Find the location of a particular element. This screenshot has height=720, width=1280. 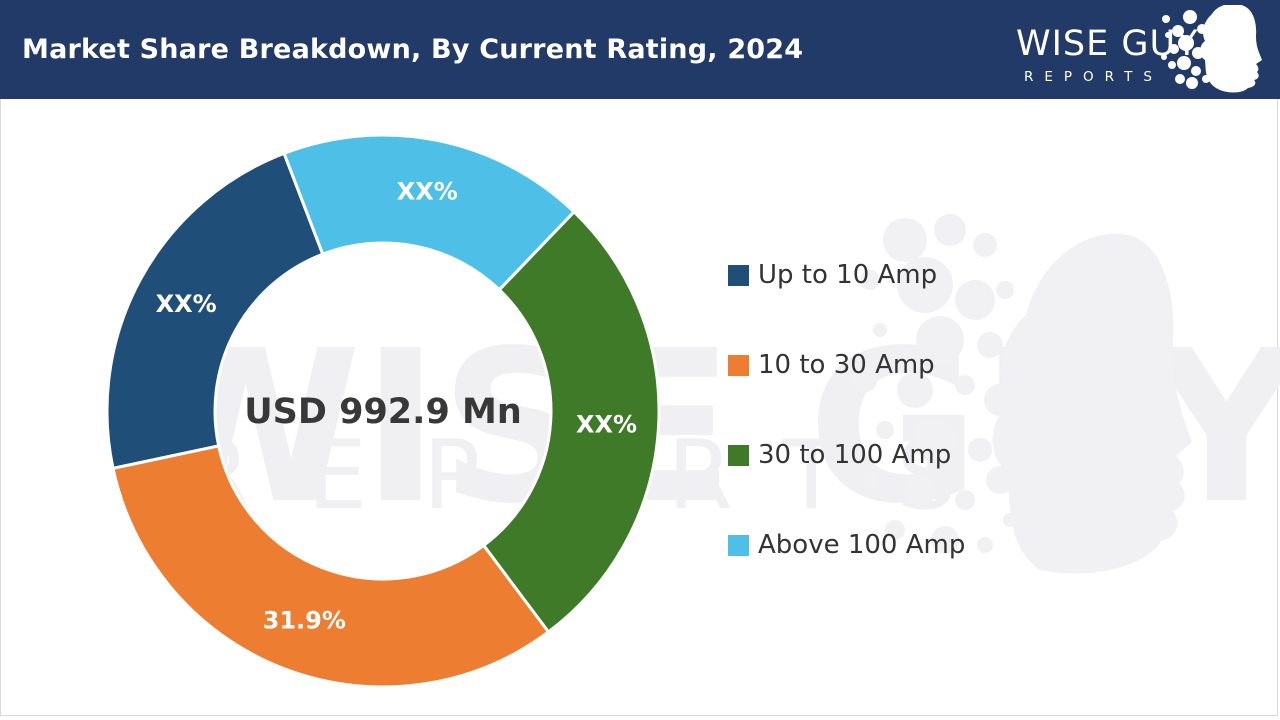

legend-label: Above 100 Amp is located at coordinates (862, 545).